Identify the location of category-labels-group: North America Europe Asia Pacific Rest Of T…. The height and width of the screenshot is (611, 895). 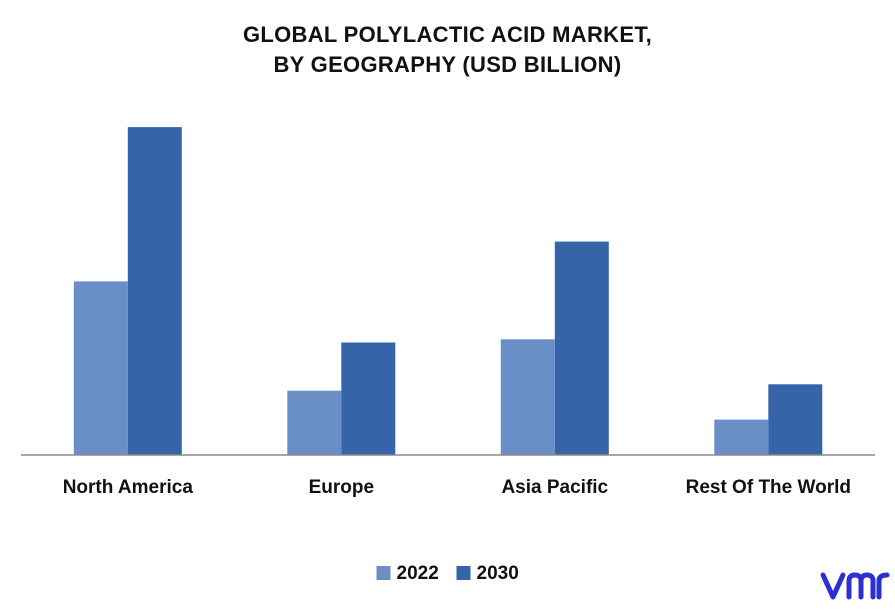
(457, 487).